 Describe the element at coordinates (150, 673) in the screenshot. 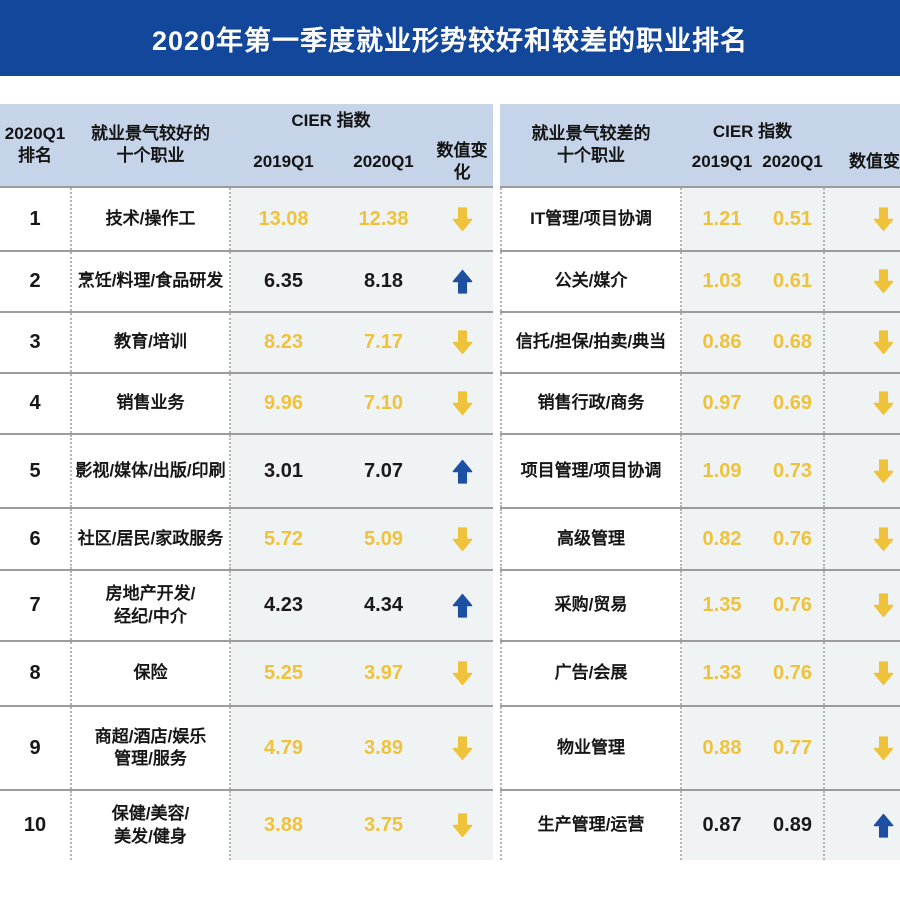

I see `profession-cell: 保险` at that location.